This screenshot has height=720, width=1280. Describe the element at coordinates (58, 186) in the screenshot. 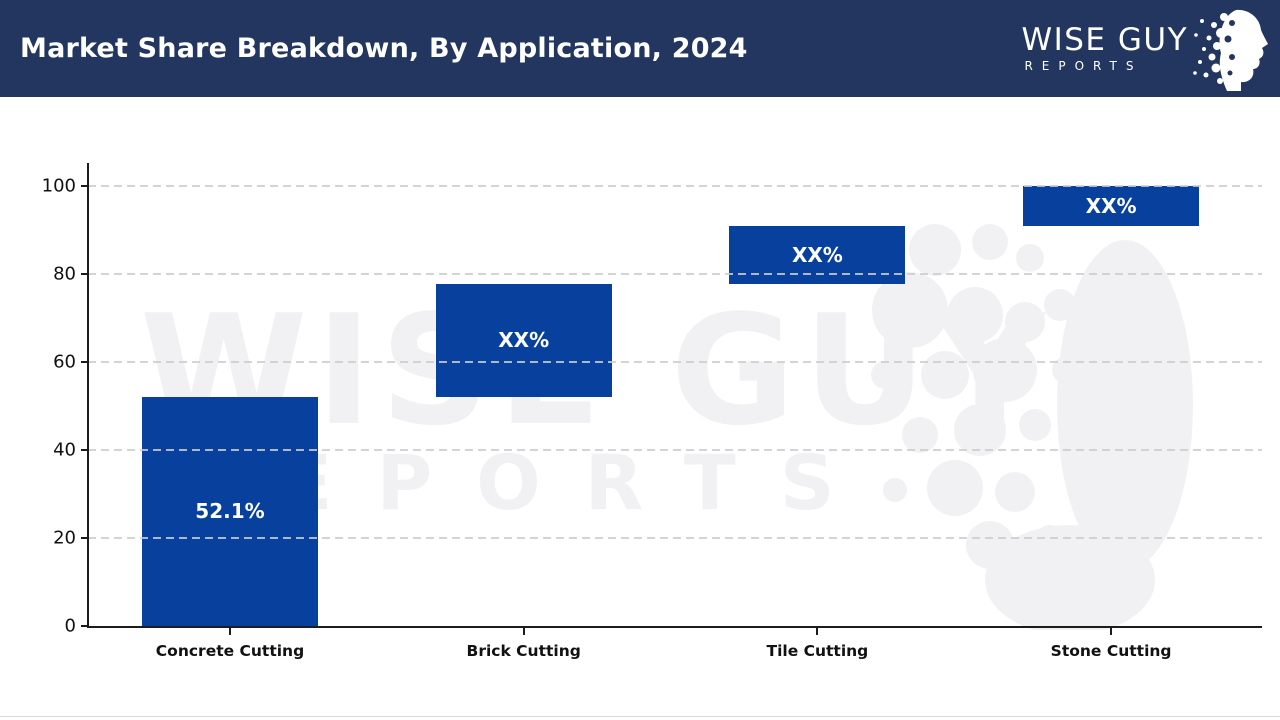

I see `y-tick-label-100: 100` at that location.